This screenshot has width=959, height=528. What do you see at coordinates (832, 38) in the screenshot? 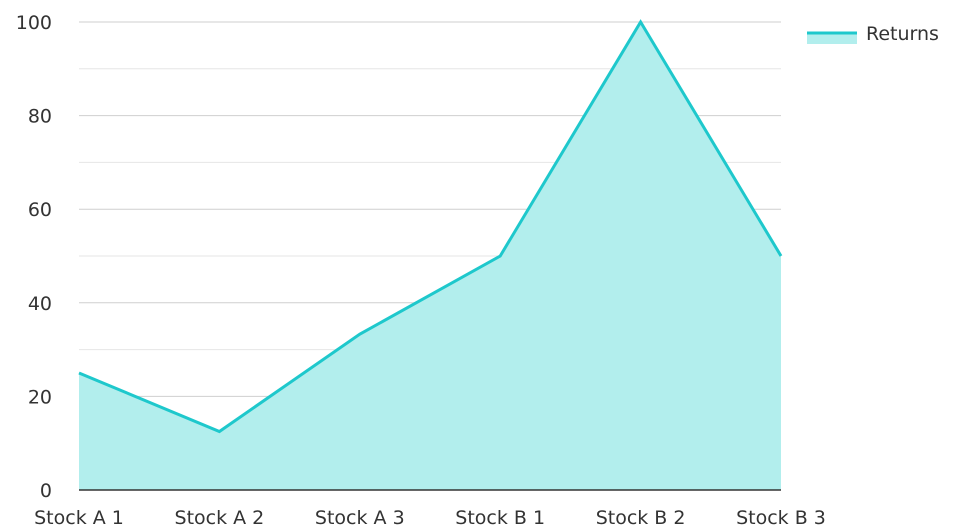
I see `legend-swatch` at bounding box center [832, 38].